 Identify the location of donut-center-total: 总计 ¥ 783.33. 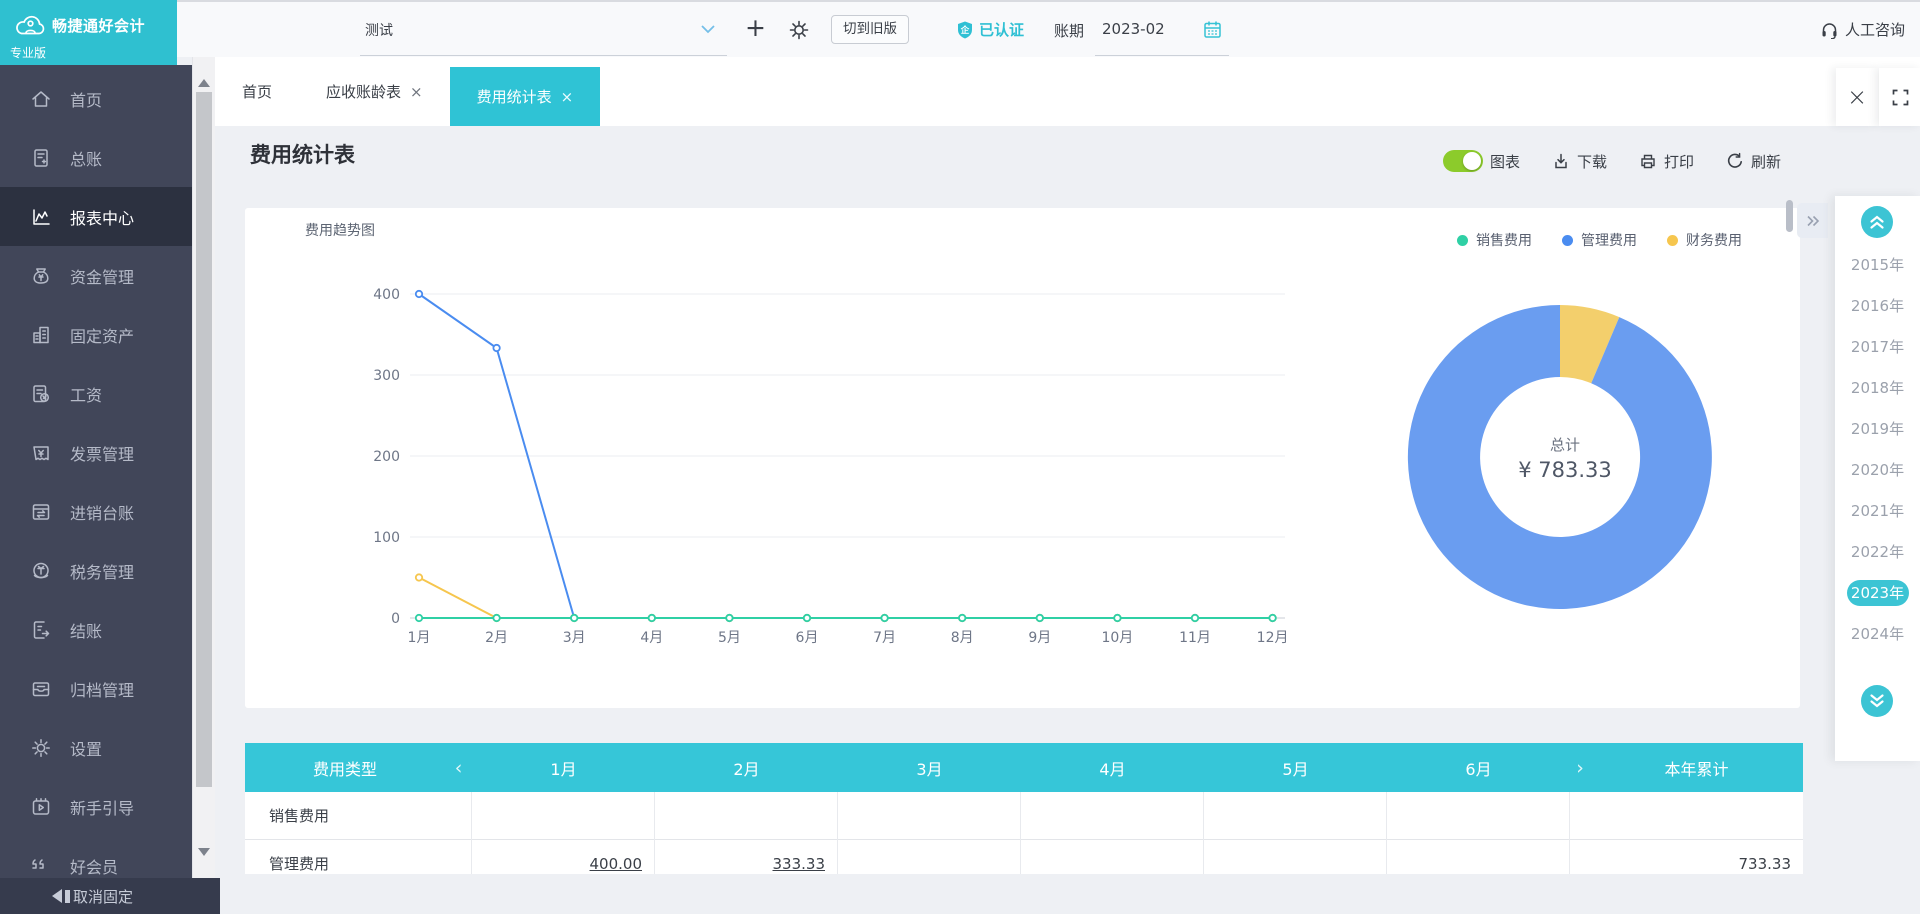
(1565, 458).